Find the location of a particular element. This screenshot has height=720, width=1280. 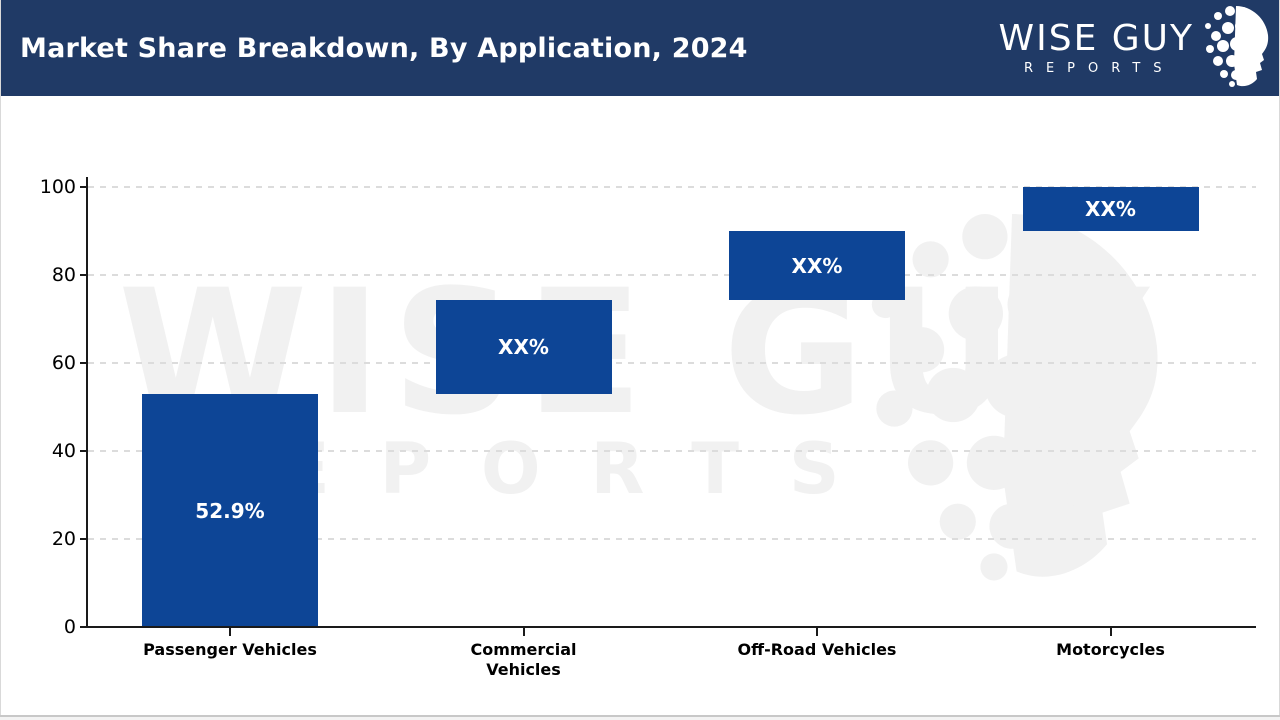

bar-4: XX% is located at coordinates (1110, 209).